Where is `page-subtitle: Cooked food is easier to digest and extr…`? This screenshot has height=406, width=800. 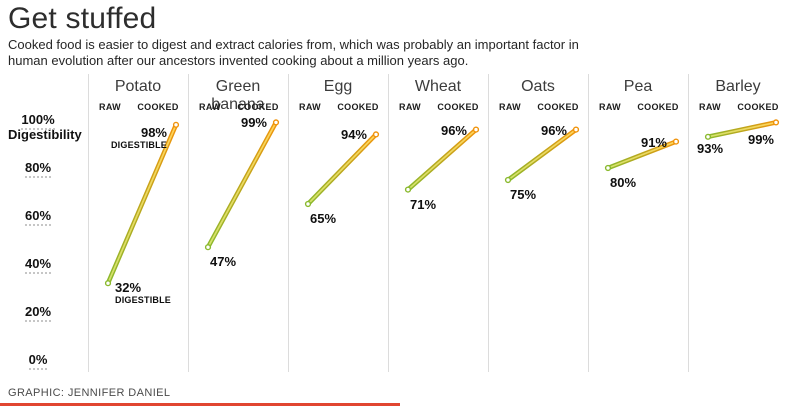
page-subtitle: Cooked food is easier to digest and extr… is located at coordinates (293, 52).